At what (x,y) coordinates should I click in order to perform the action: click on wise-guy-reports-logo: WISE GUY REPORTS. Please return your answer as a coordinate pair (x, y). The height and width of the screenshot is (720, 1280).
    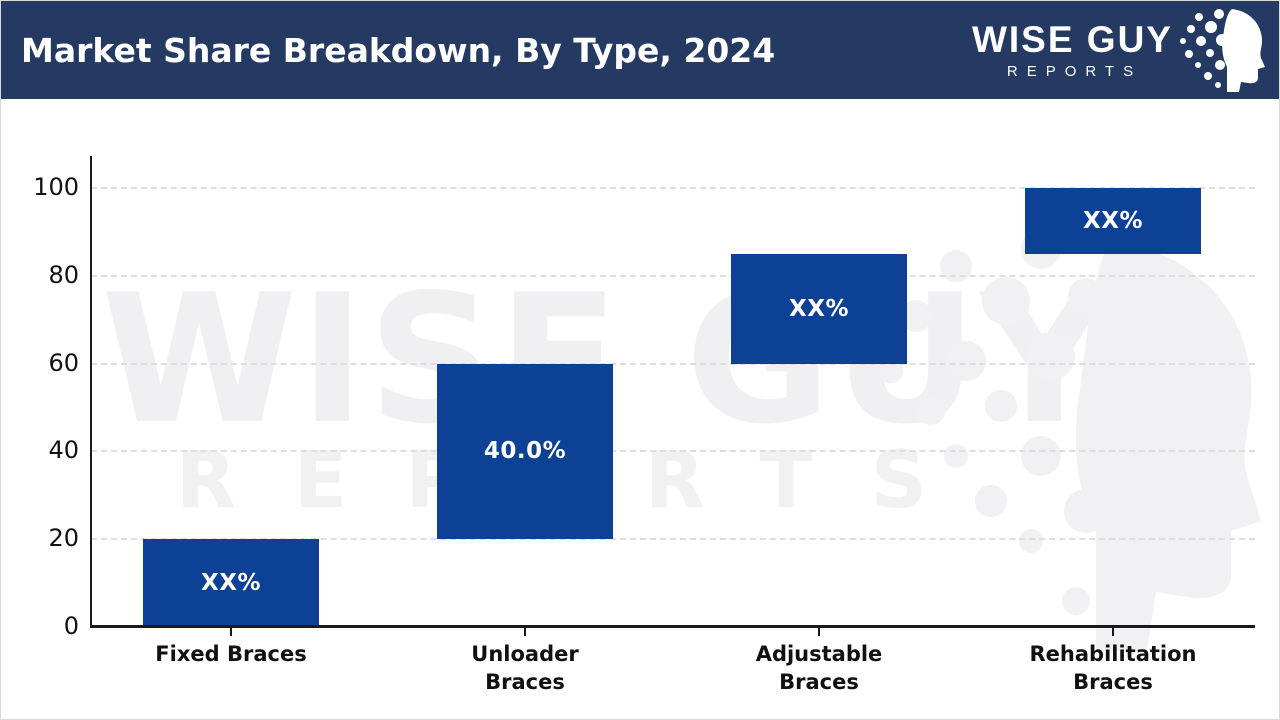
    Looking at the image, I should click on (1125, 50).